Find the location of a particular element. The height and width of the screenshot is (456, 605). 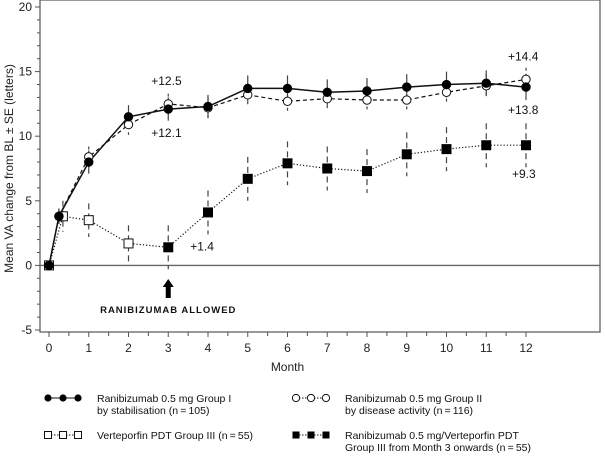

ranibizumab-allowed-callout: RANIBIZUMAB ALLOWED is located at coordinates (168, 310).